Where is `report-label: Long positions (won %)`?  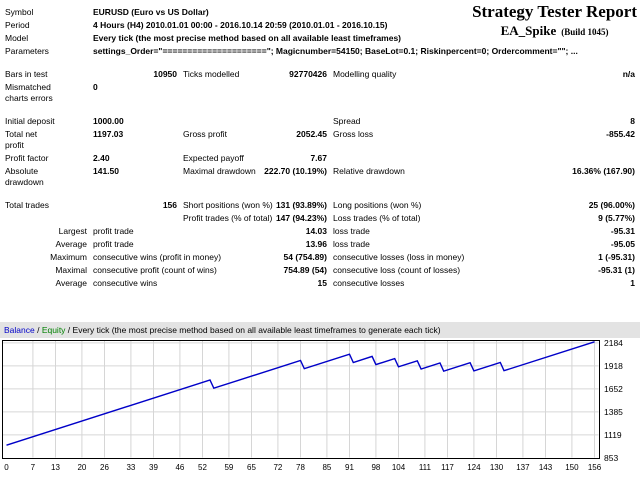 report-label: Long positions (won %) is located at coordinates (377, 205).